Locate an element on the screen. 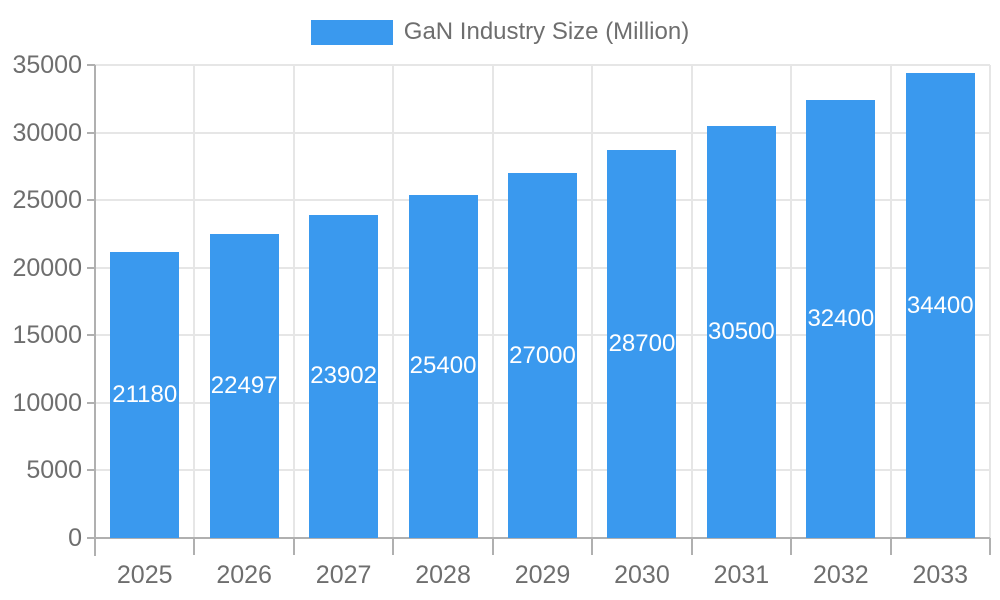  bar-2026 is located at coordinates (244, 385).